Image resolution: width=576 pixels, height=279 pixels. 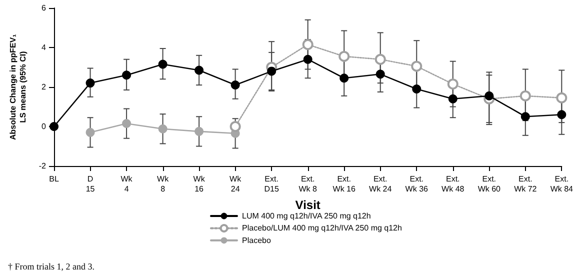 What do you see at coordinates (272, 184) in the screenshot?
I see `x-tick-label: Ext. D15` at bounding box center [272, 184].